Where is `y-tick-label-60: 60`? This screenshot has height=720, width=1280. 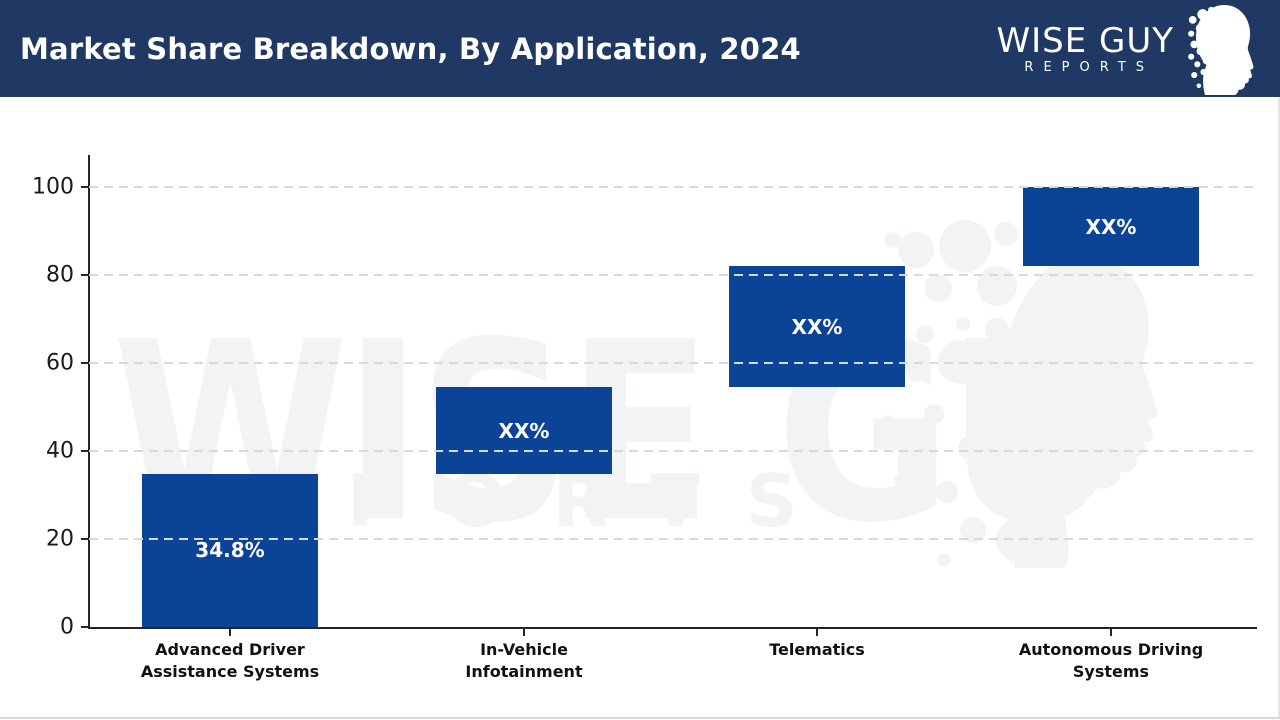
y-tick-label-60: 60 is located at coordinates (60, 363).